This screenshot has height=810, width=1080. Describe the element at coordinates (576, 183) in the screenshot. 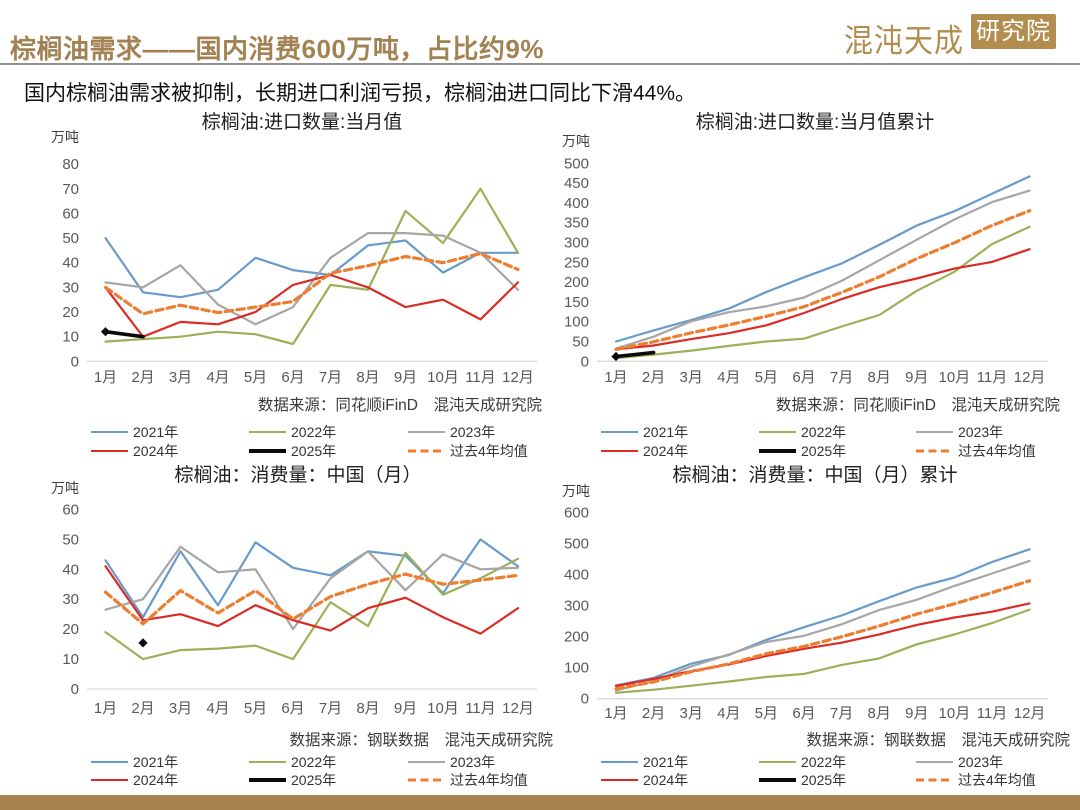

I see `svg-text: 450` at that location.